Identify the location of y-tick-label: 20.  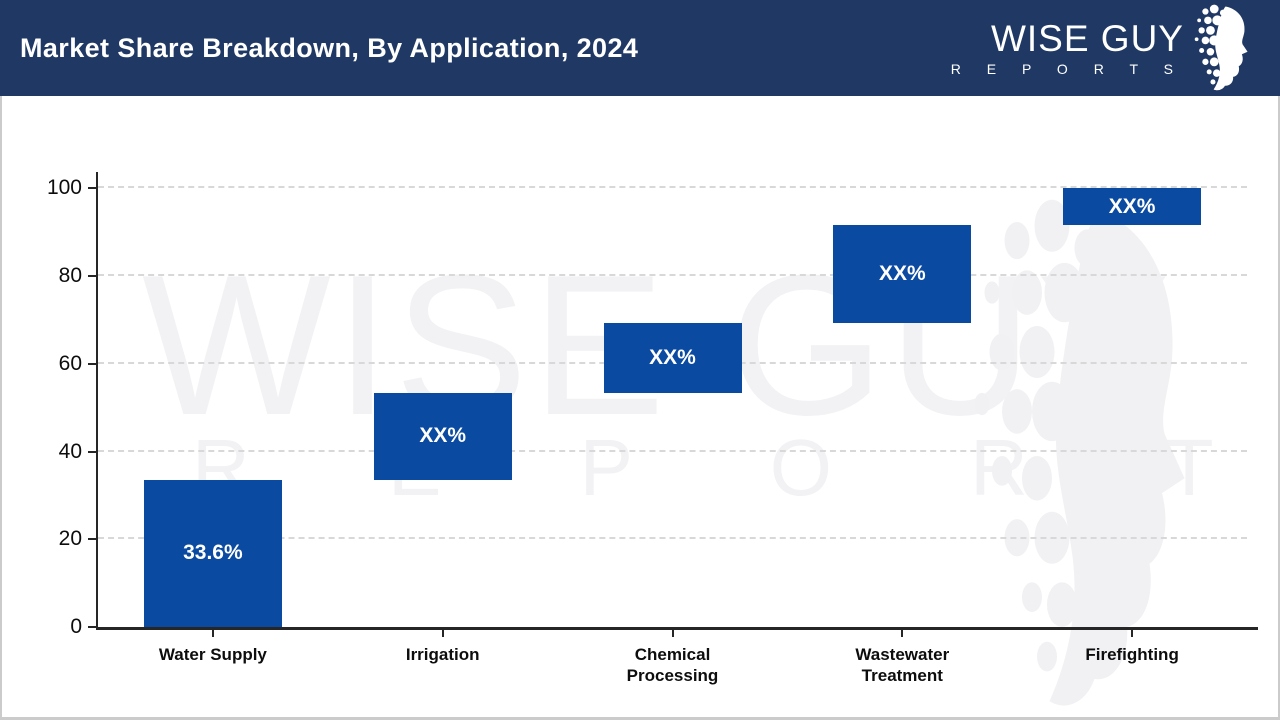
(70, 539).